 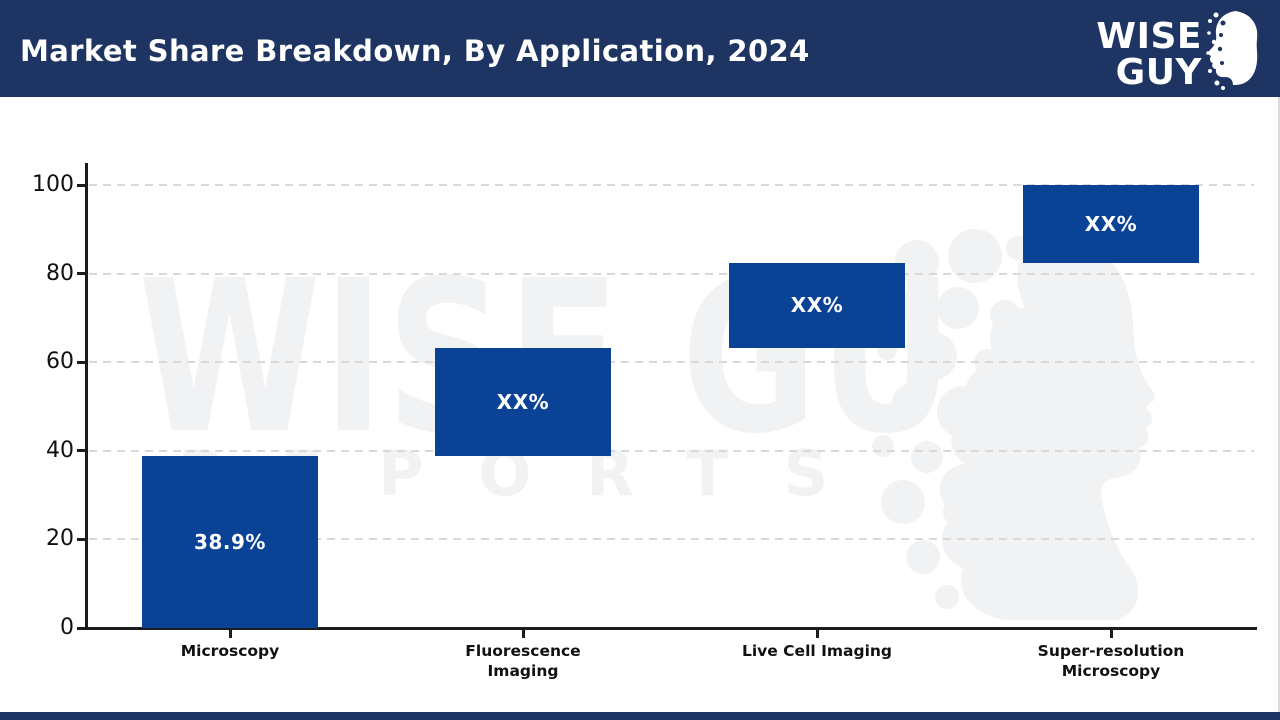 I want to click on page-right-border, so click(x=1279, y=404).